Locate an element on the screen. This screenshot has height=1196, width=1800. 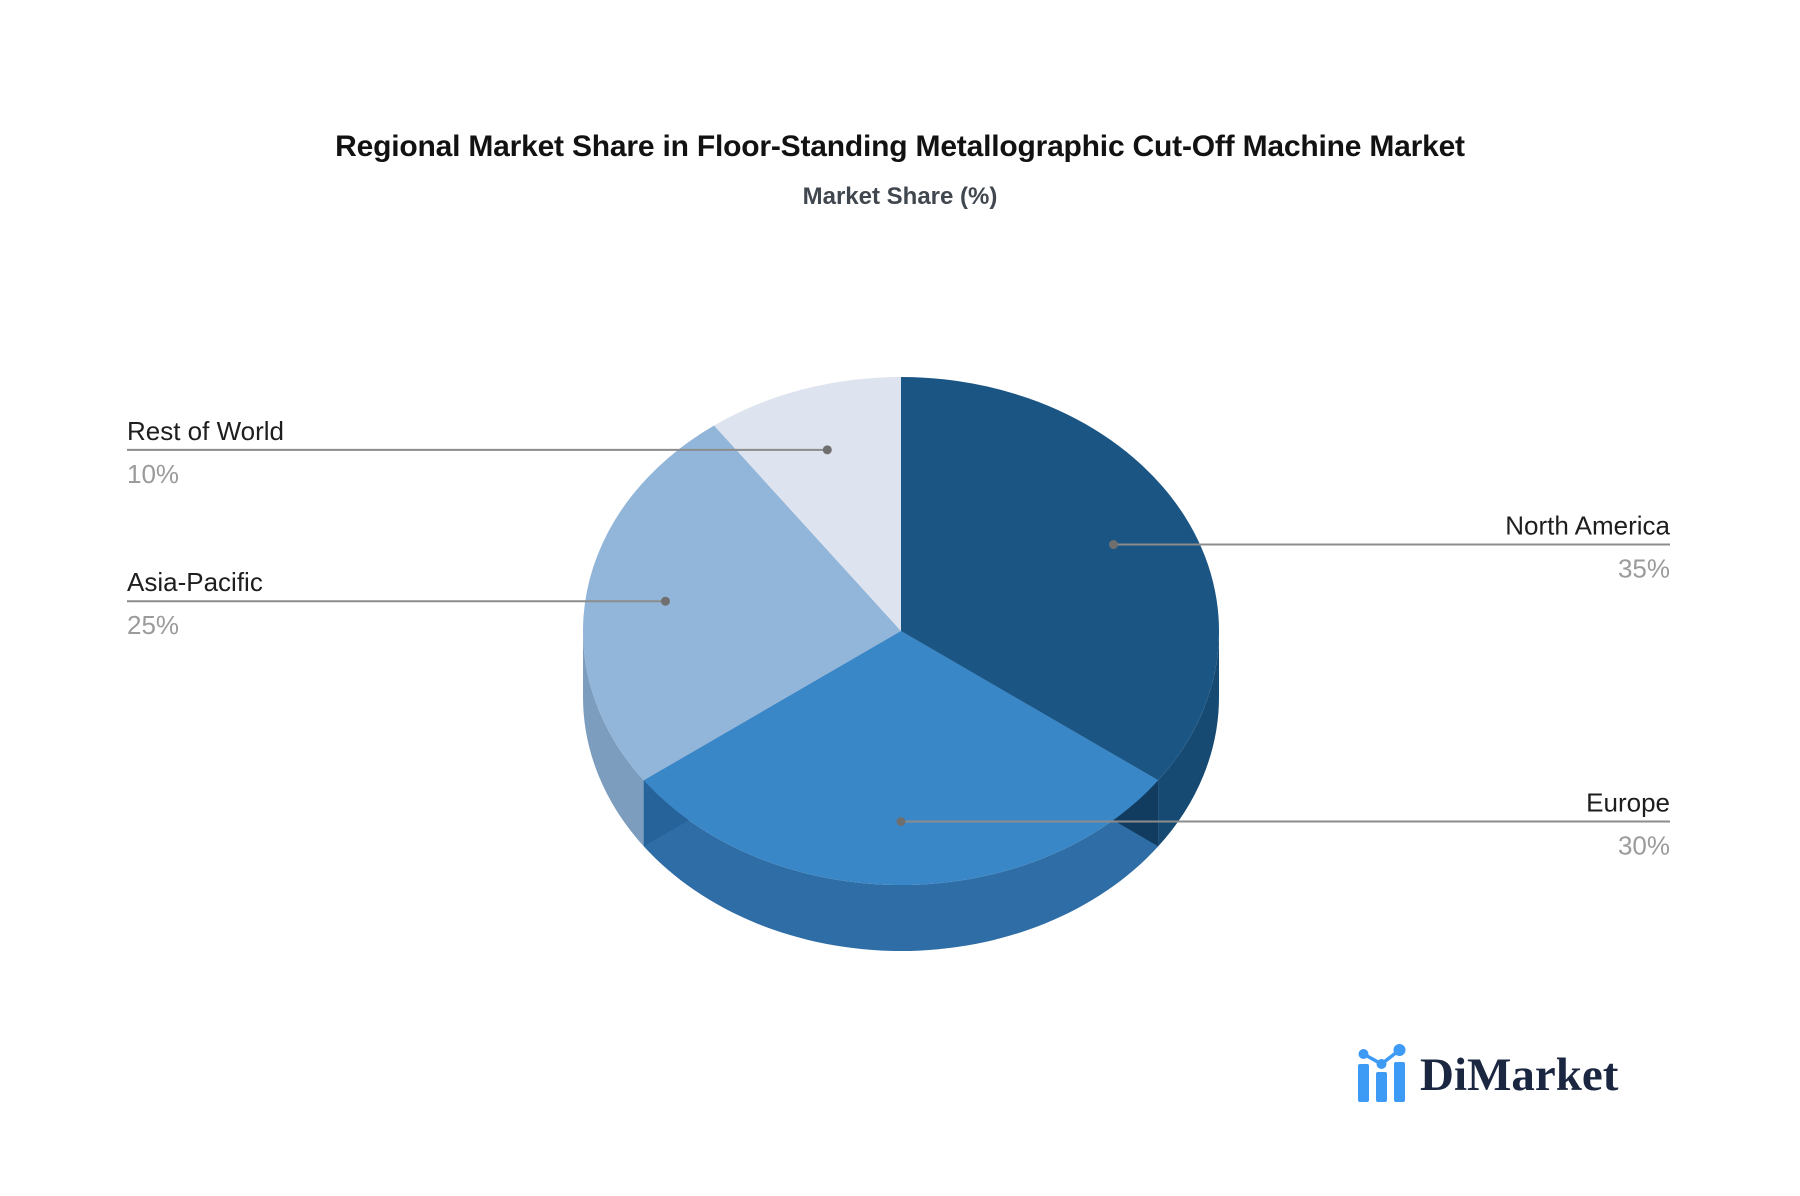
logo-bar-left is located at coordinates (1363, 1083).